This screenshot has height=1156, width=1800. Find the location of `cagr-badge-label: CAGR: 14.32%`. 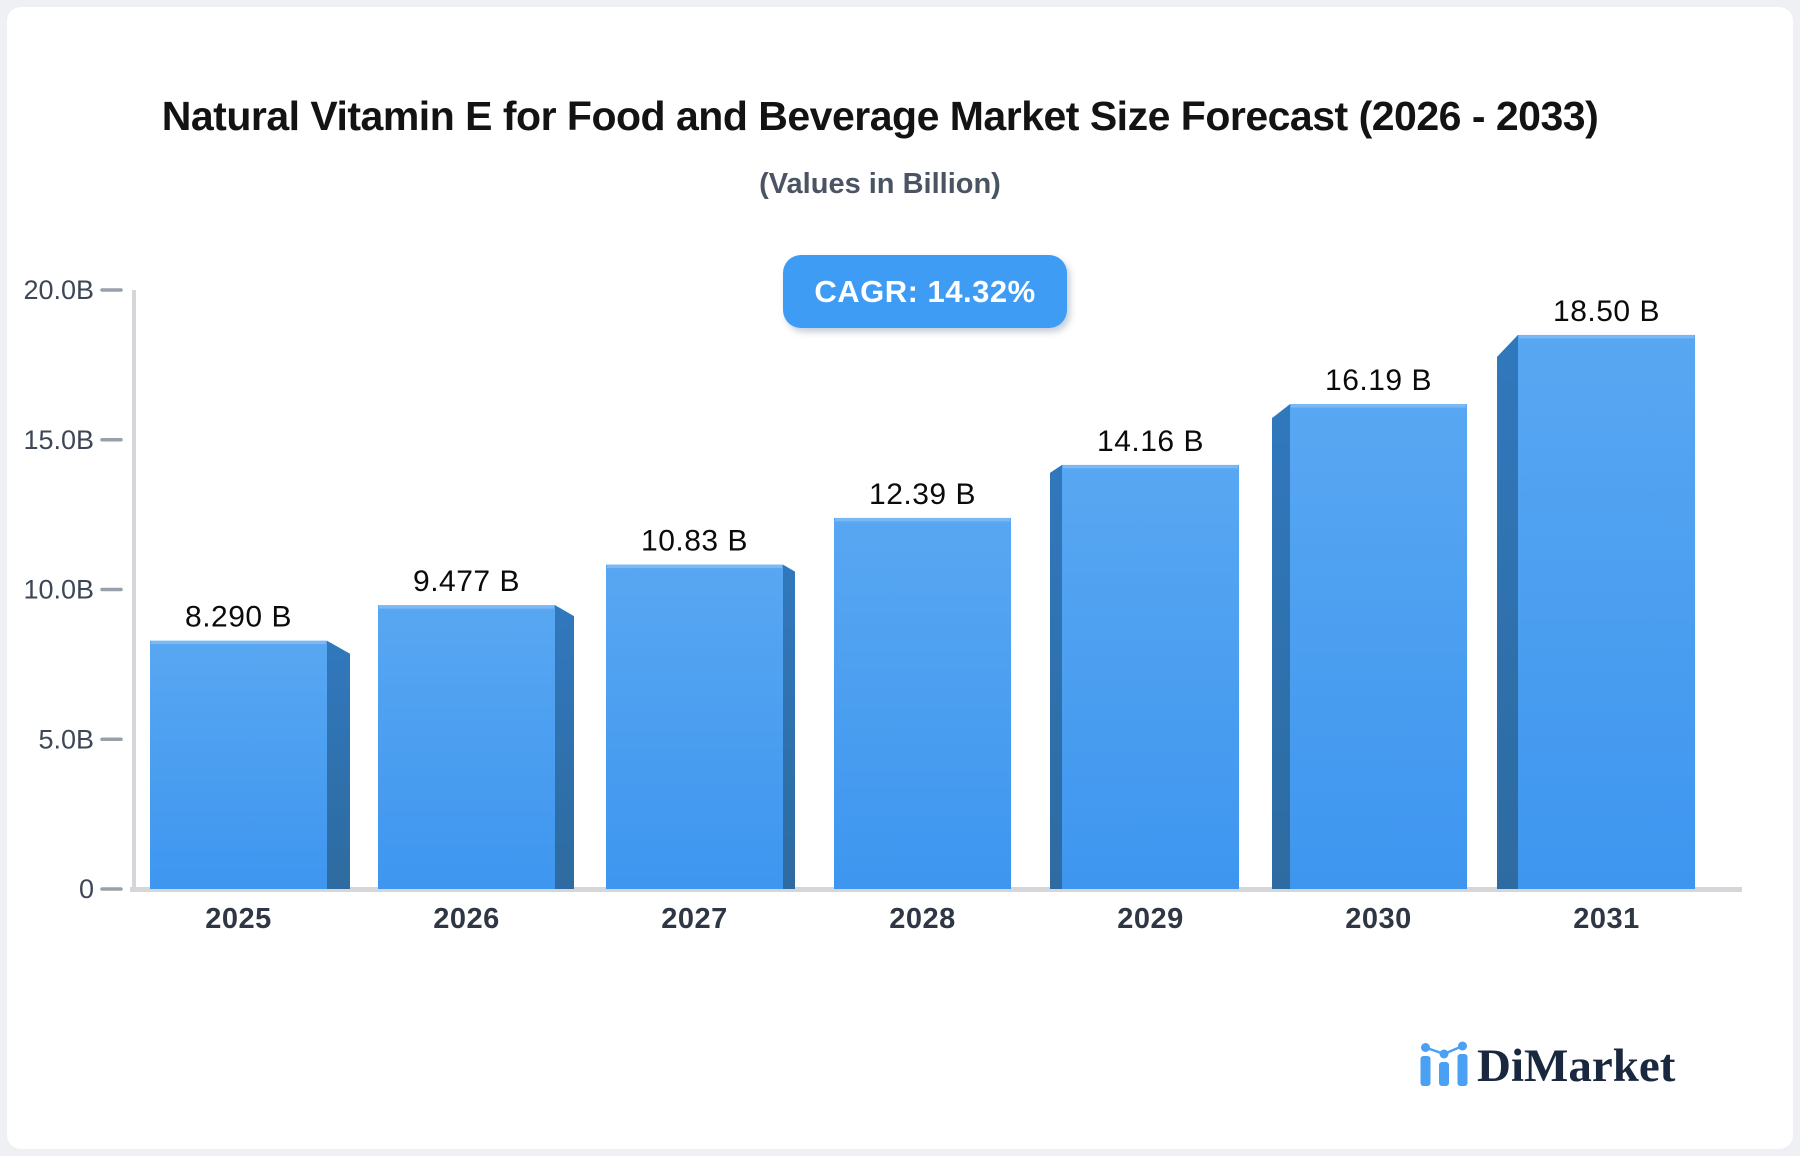

cagr-badge-label: CAGR: 14.32% is located at coordinates (925, 291).